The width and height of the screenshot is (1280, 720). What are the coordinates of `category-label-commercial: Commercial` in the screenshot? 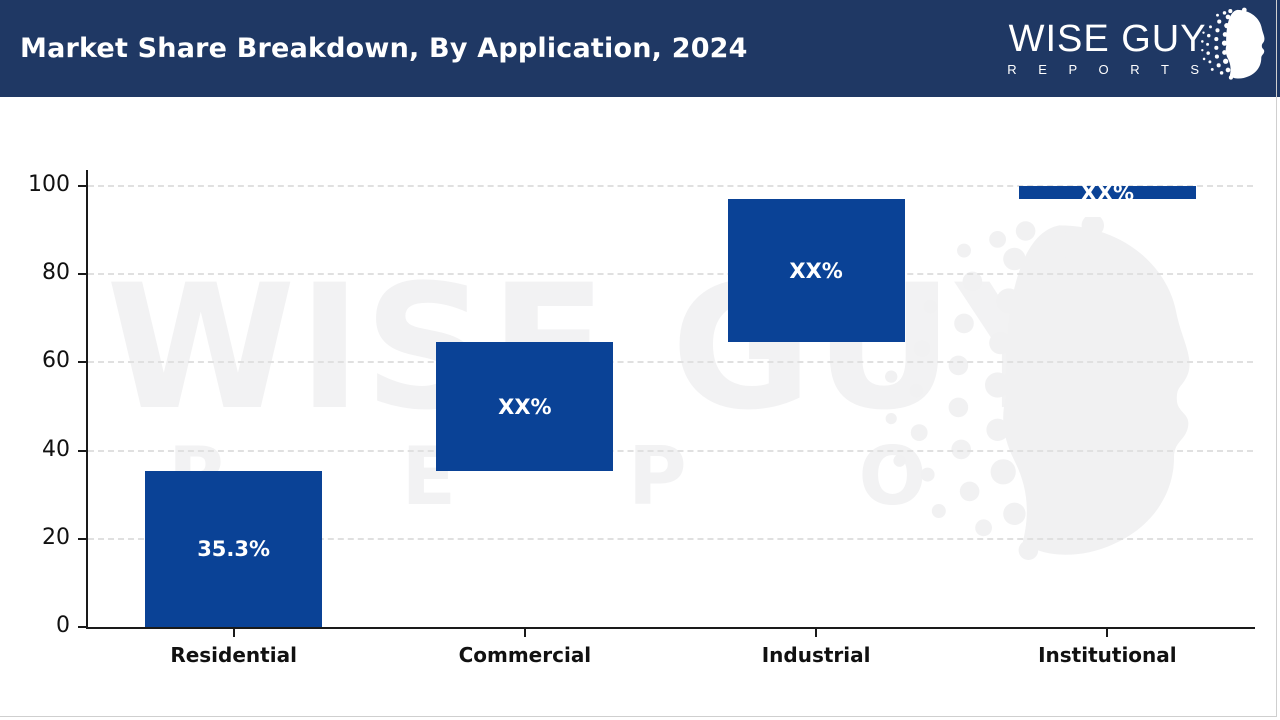 It's located at (525, 655).